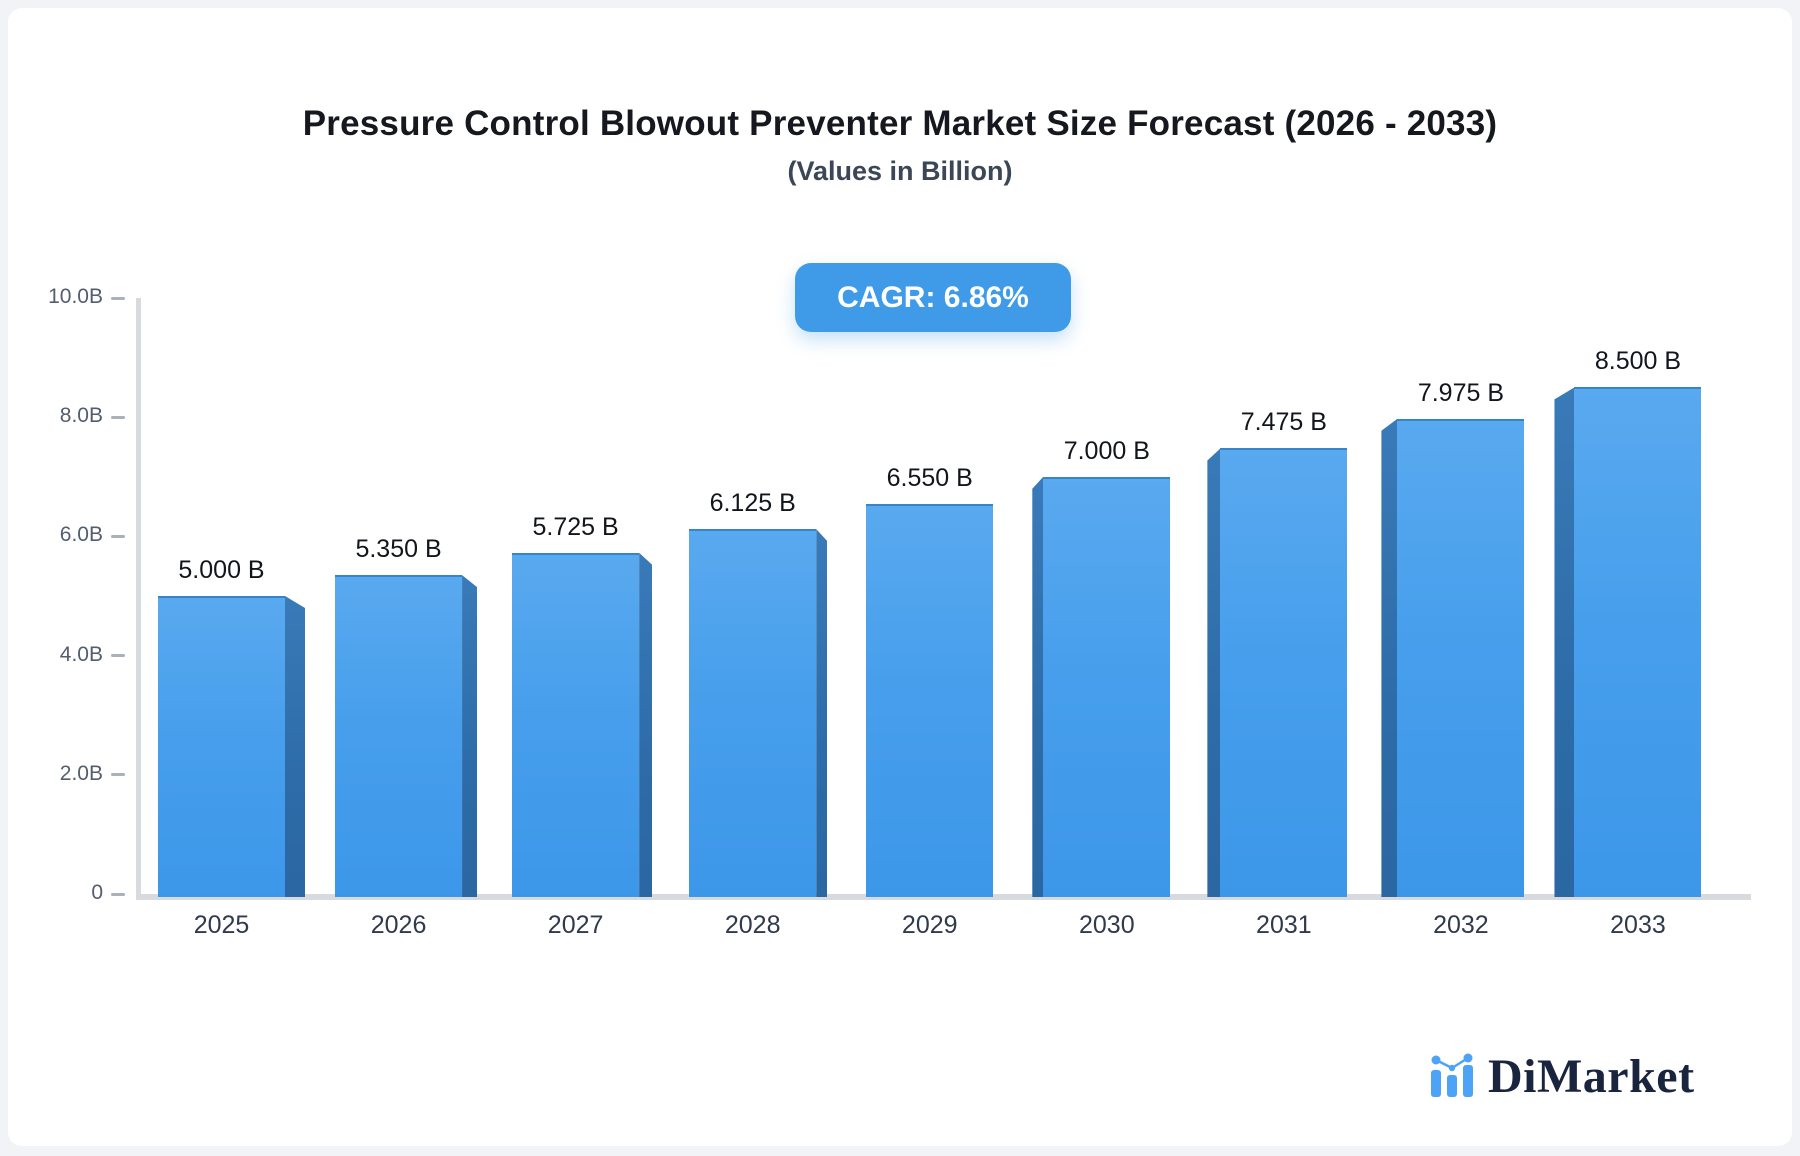 This screenshot has height=1156, width=1800. What do you see at coordinates (1107, 686) in the screenshot?
I see `bar-2030` at bounding box center [1107, 686].